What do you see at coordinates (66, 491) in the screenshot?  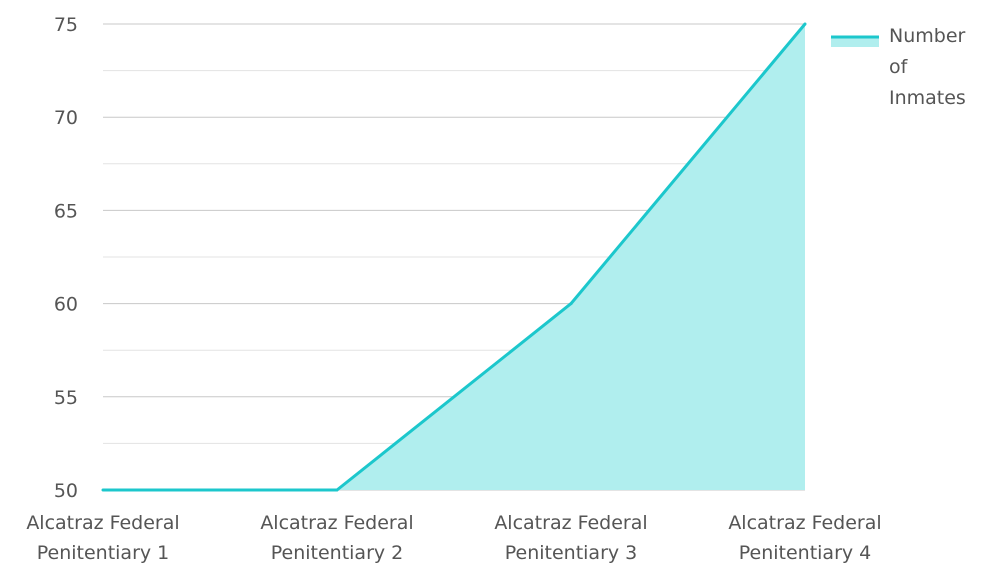 I see `y-tick-label: 50` at bounding box center [66, 491].